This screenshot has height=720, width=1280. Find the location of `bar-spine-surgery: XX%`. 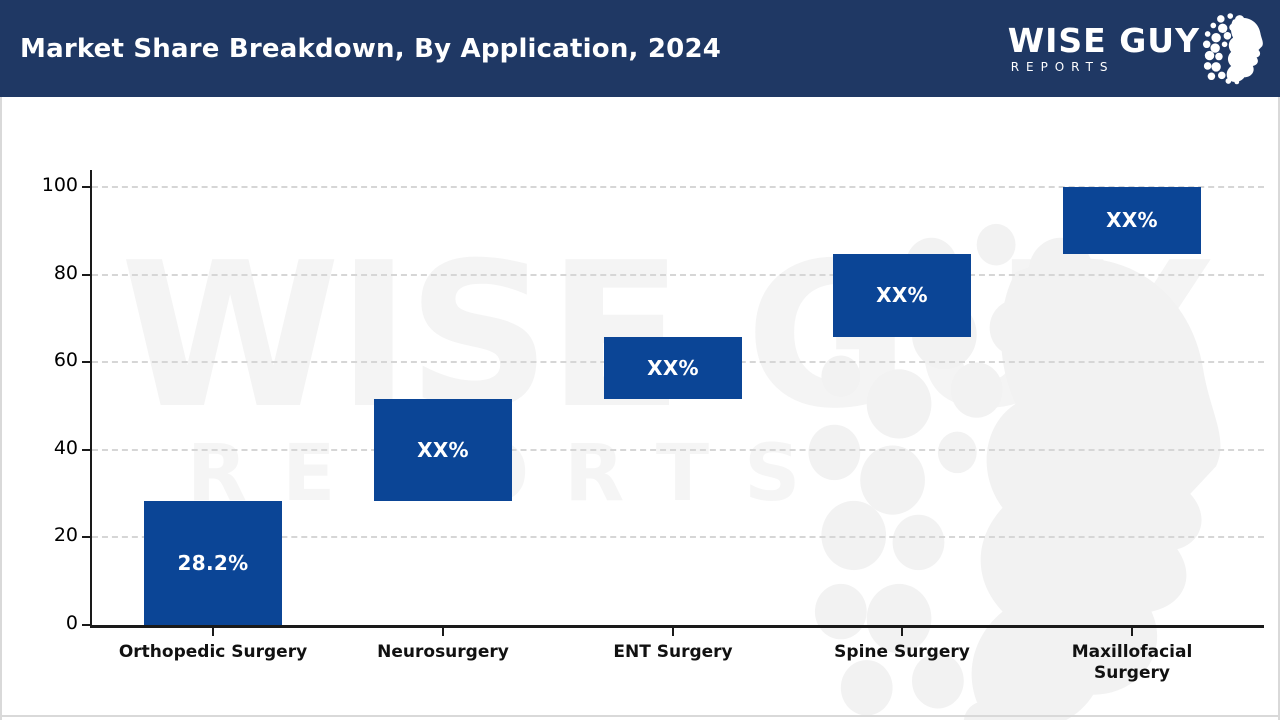

bar-spine-surgery: XX% is located at coordinates (902, 295).